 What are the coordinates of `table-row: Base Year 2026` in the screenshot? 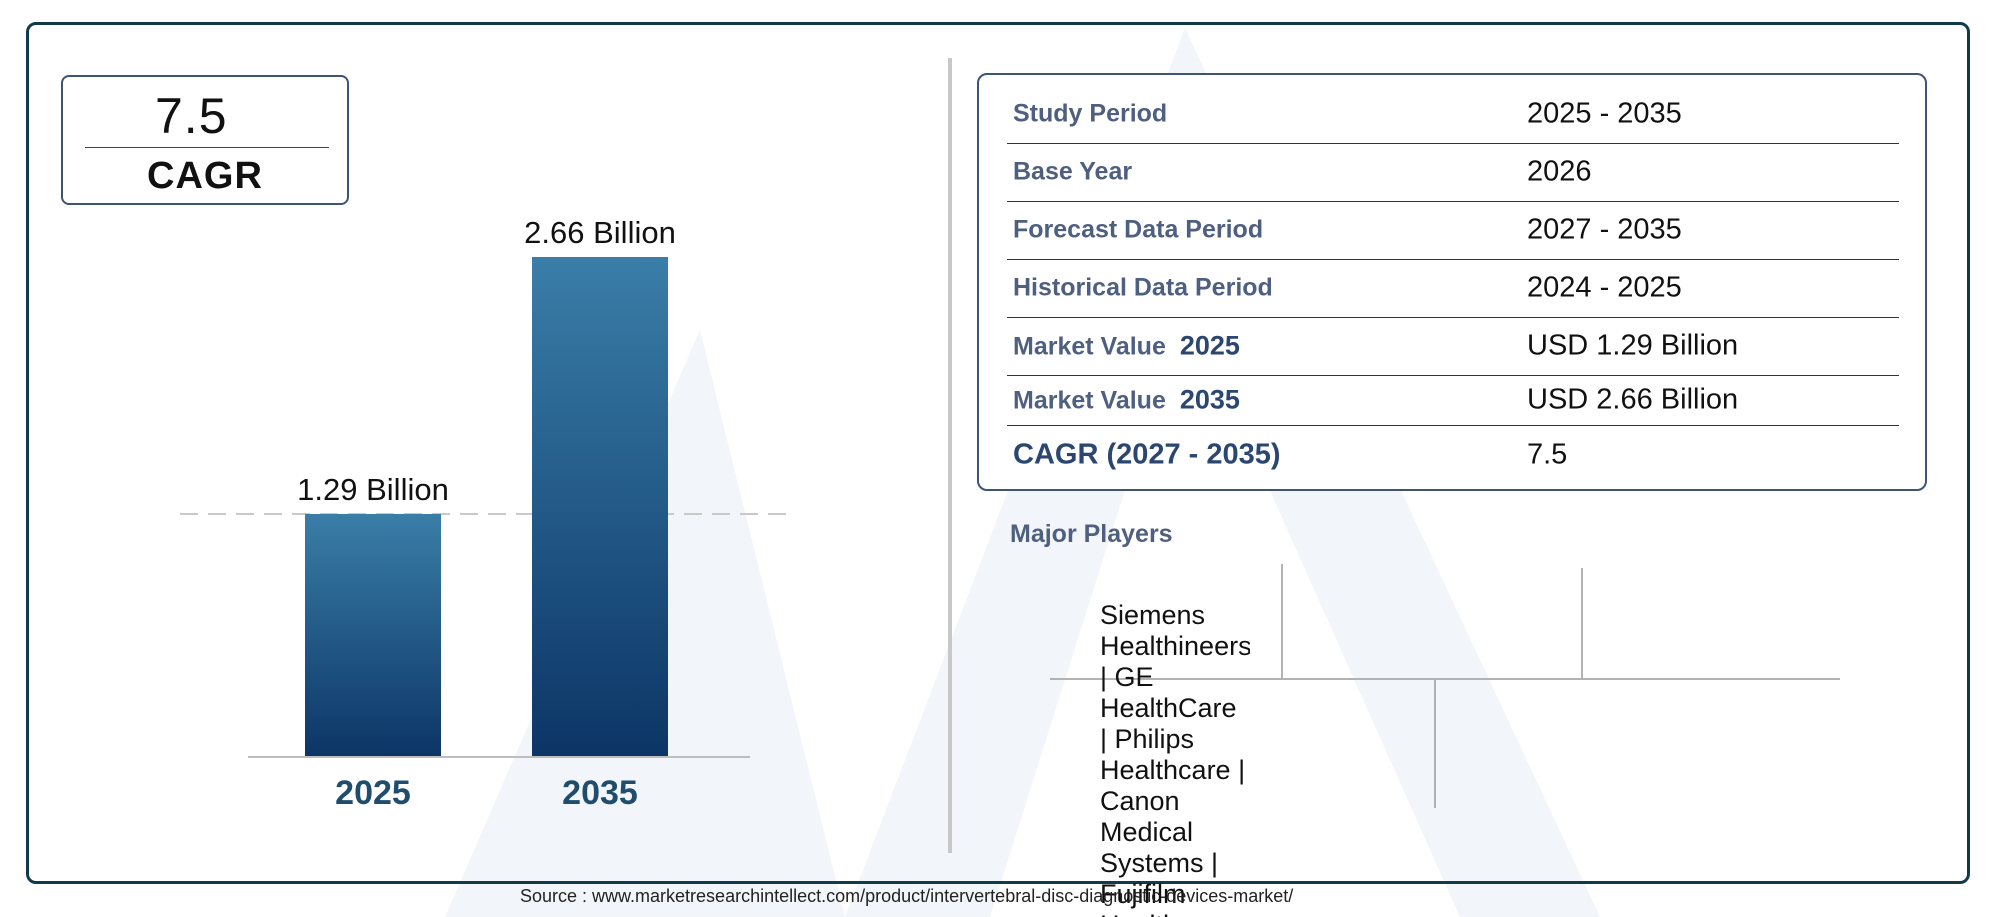 It's located at (1453, 172).